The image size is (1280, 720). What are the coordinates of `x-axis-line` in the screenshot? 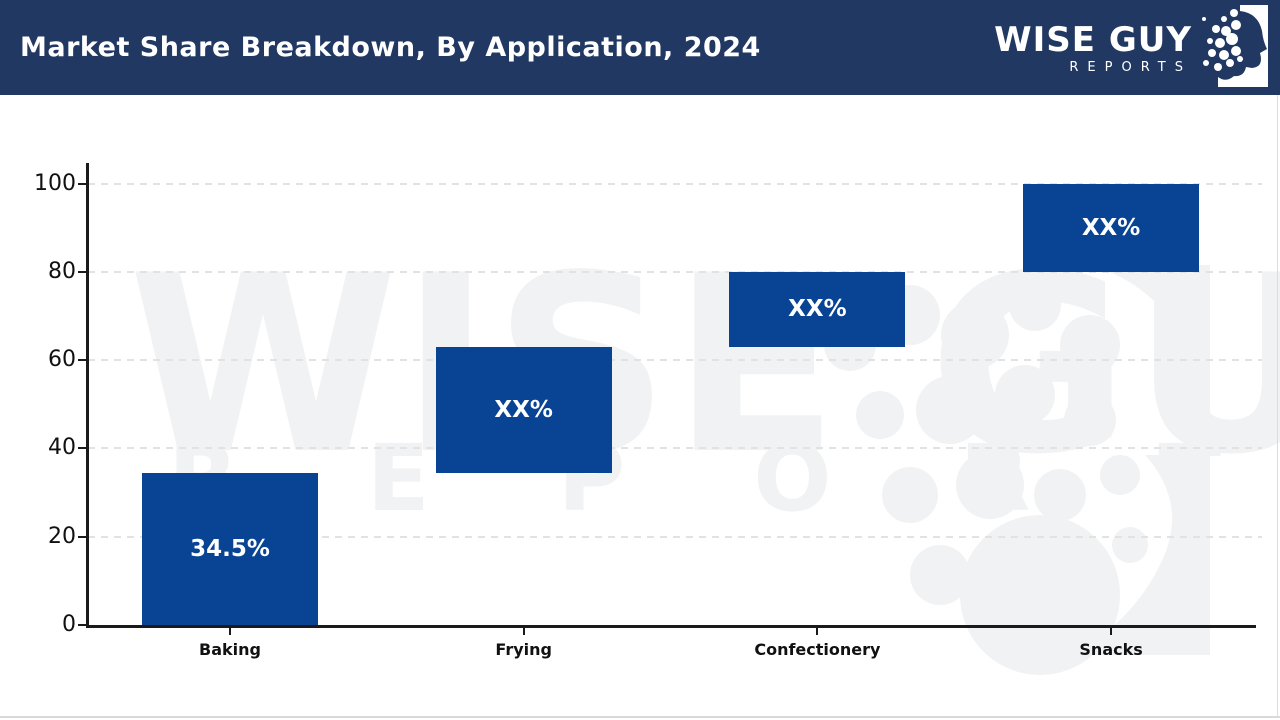 It's located at (671, 626).